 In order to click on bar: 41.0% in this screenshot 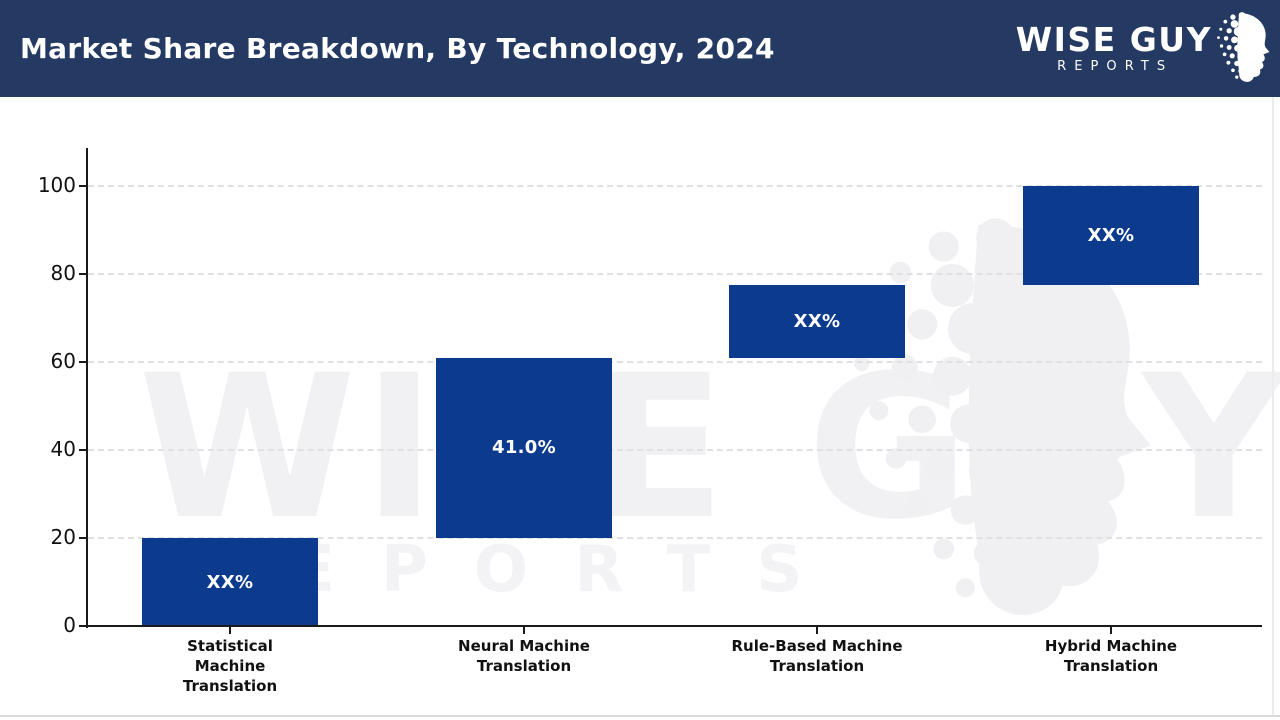, I will do `click(524, 447)`.